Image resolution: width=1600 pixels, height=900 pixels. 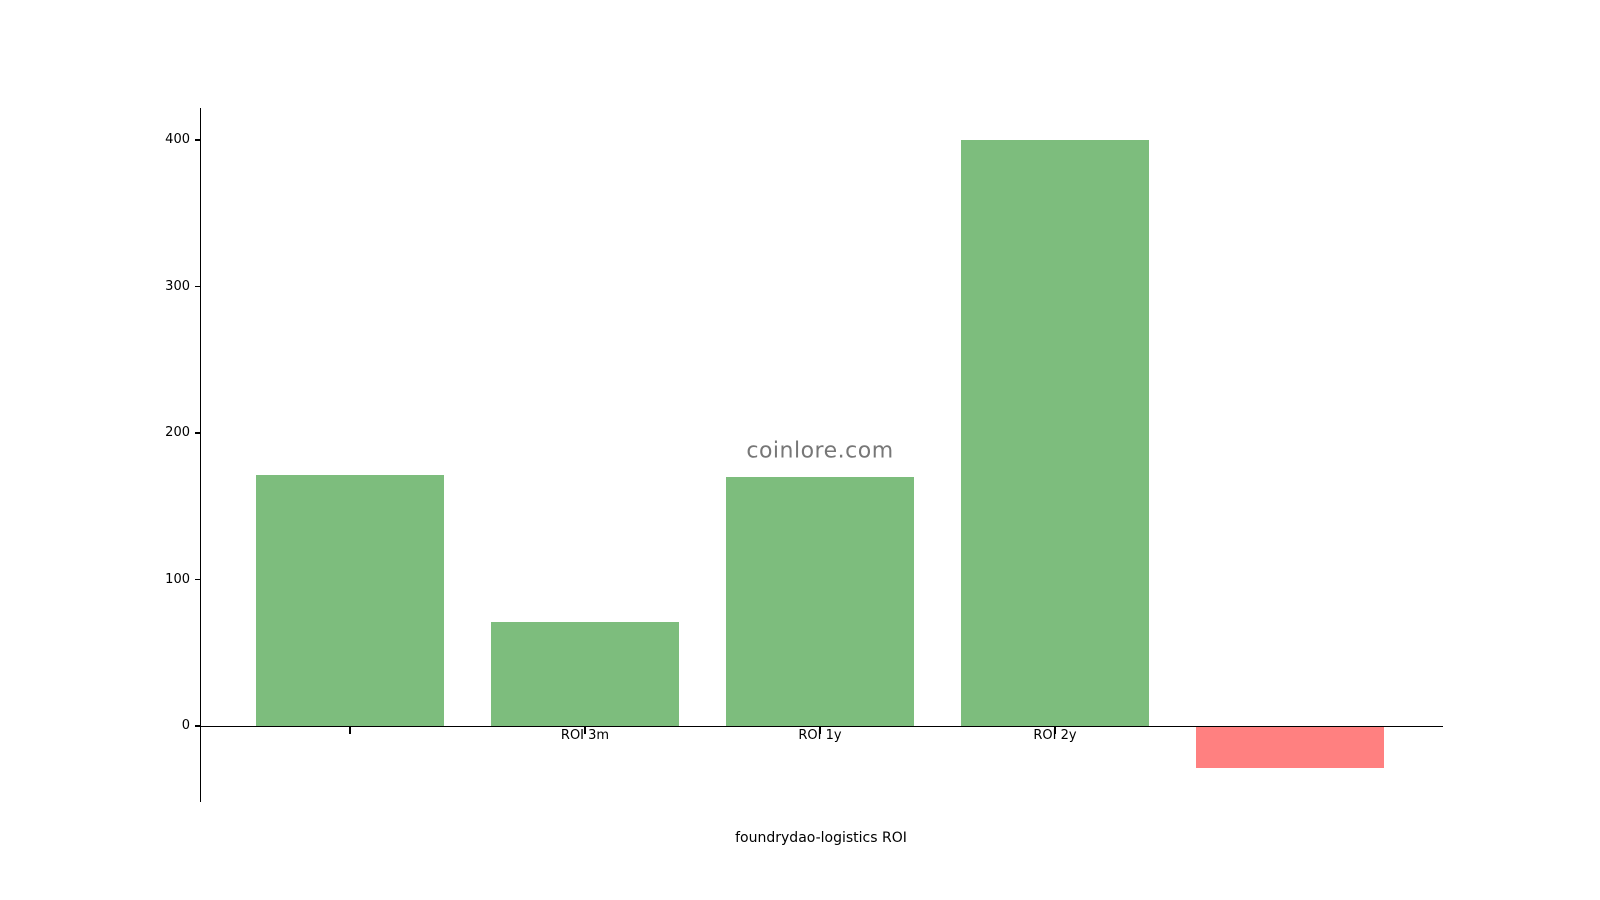 What do you see at coordinates (177, 139) in the screenshot?
I see `y-tick-label: 400` at bounding box center [177, 139].